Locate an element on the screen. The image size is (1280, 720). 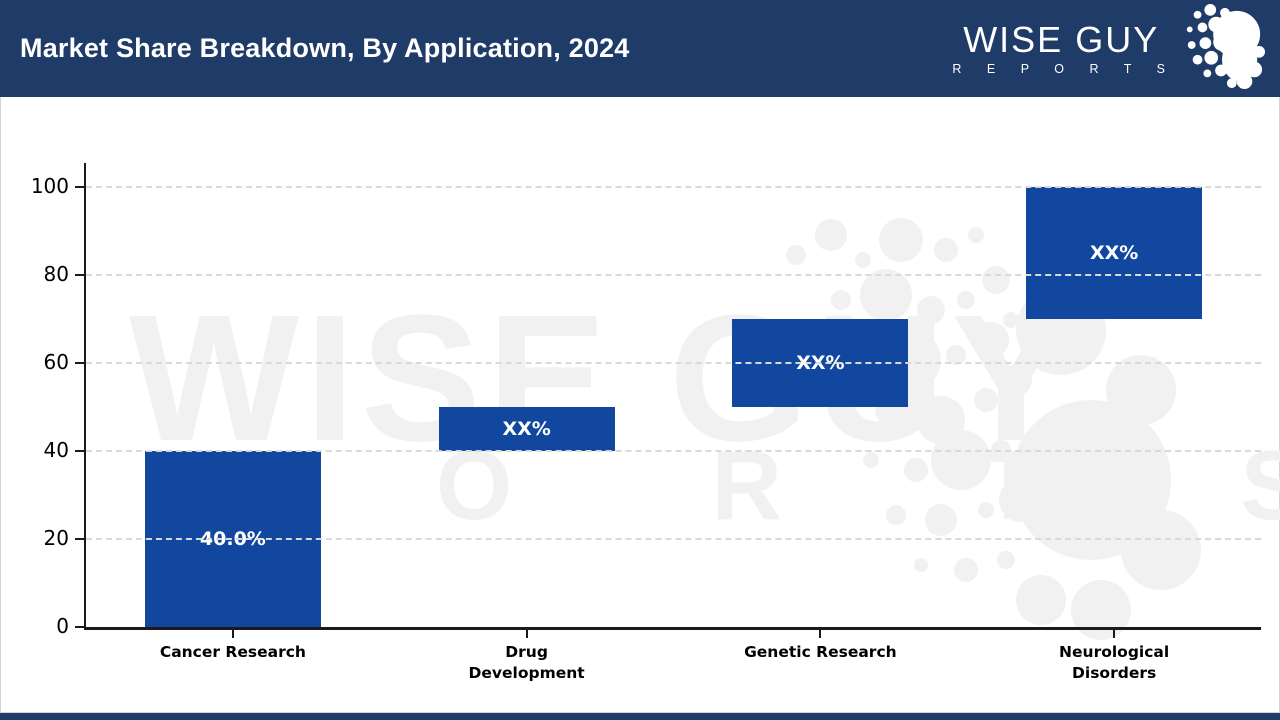
y-tick-label-80: 80 is located at coordinates (56, 274).